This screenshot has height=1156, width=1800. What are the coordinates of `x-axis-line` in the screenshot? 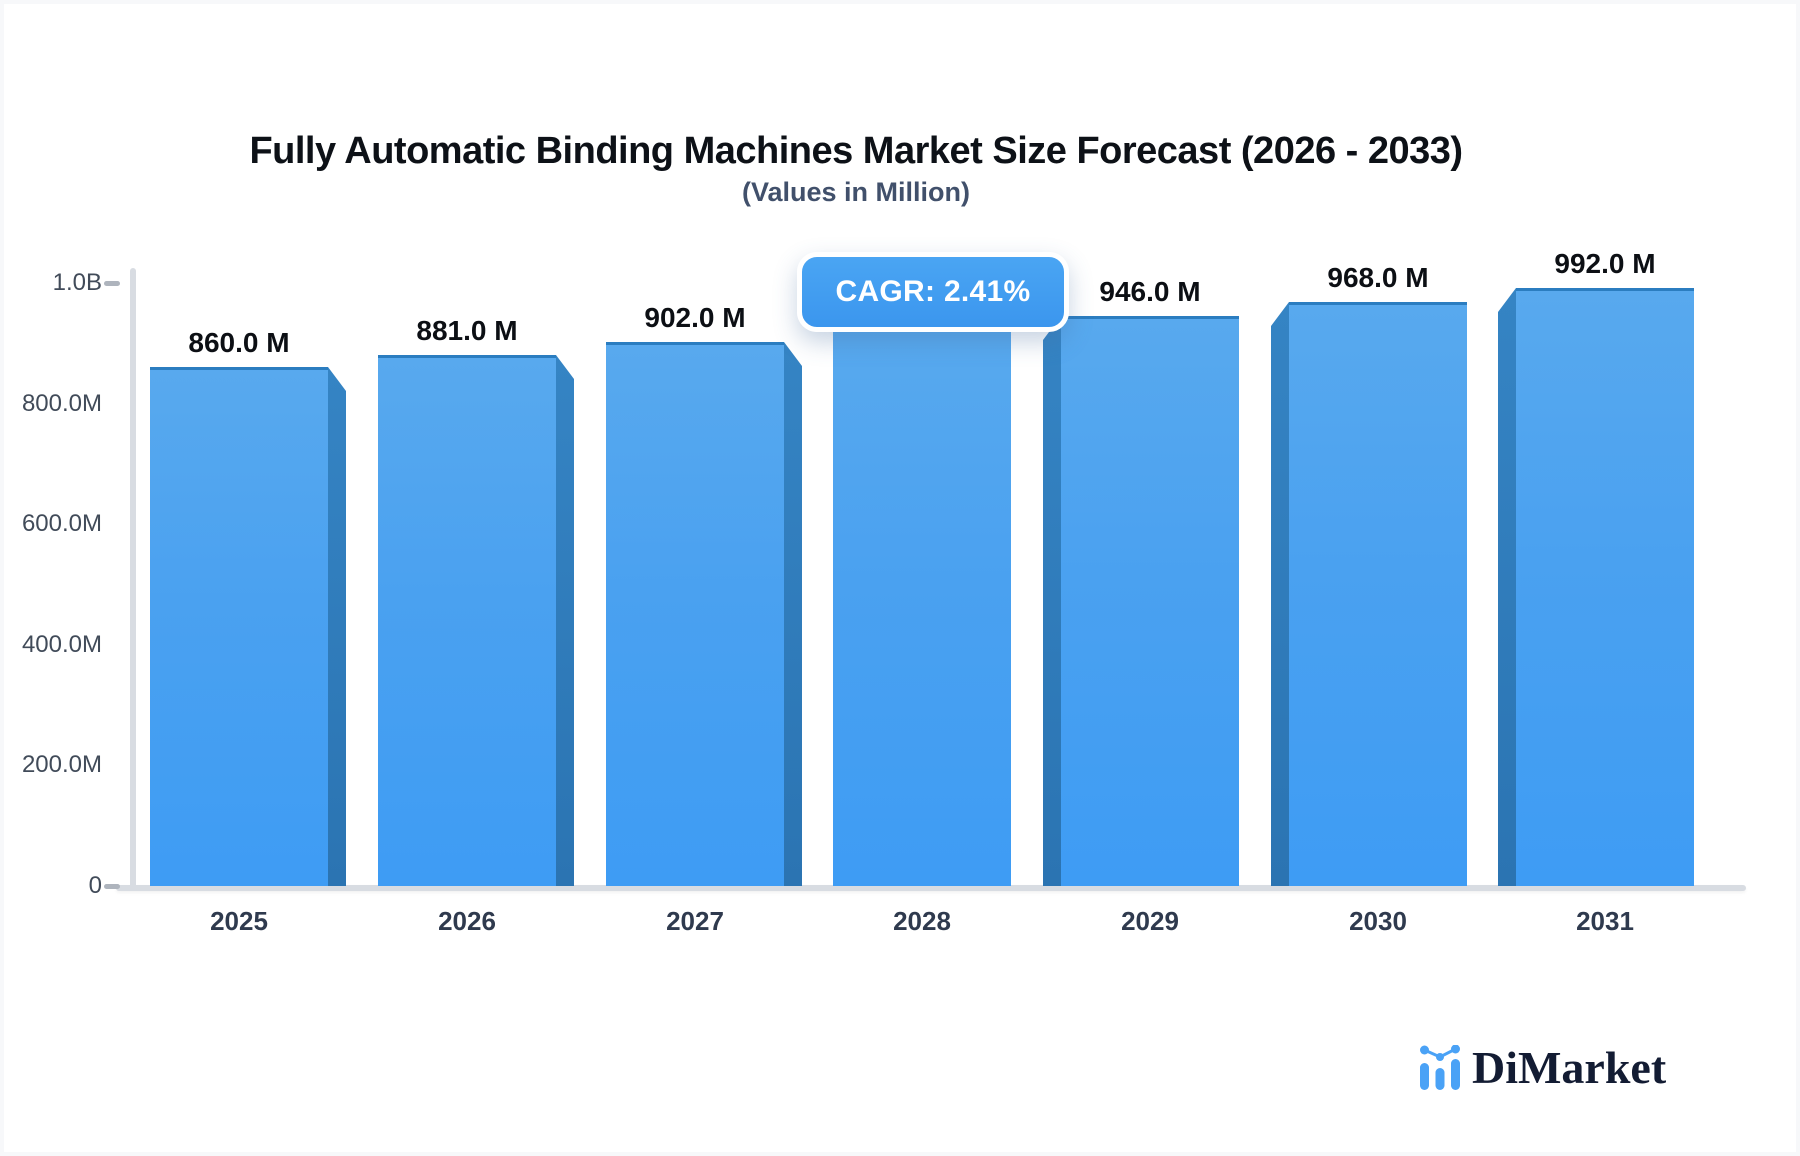 It's located at (931, 888).